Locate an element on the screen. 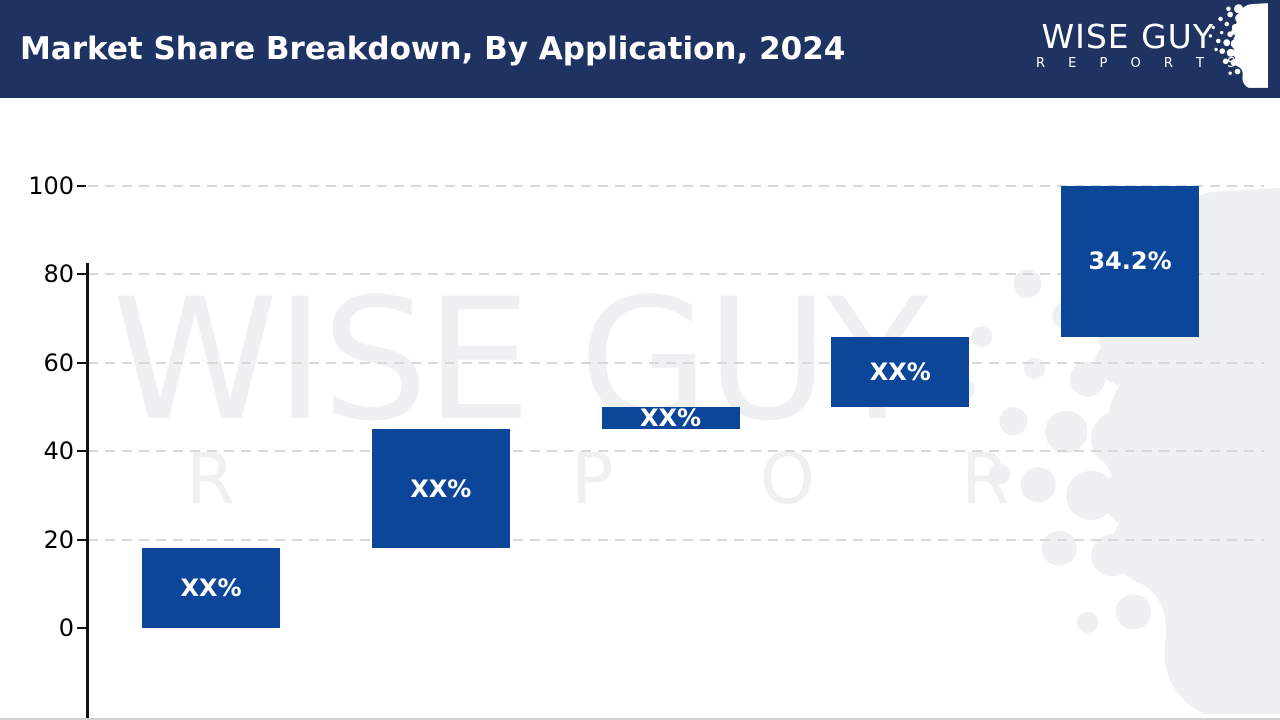 This screenshot has width=1280, height=720. logo-text: WISE GUY R E P O R T S is located at coordinates (1140, 44).